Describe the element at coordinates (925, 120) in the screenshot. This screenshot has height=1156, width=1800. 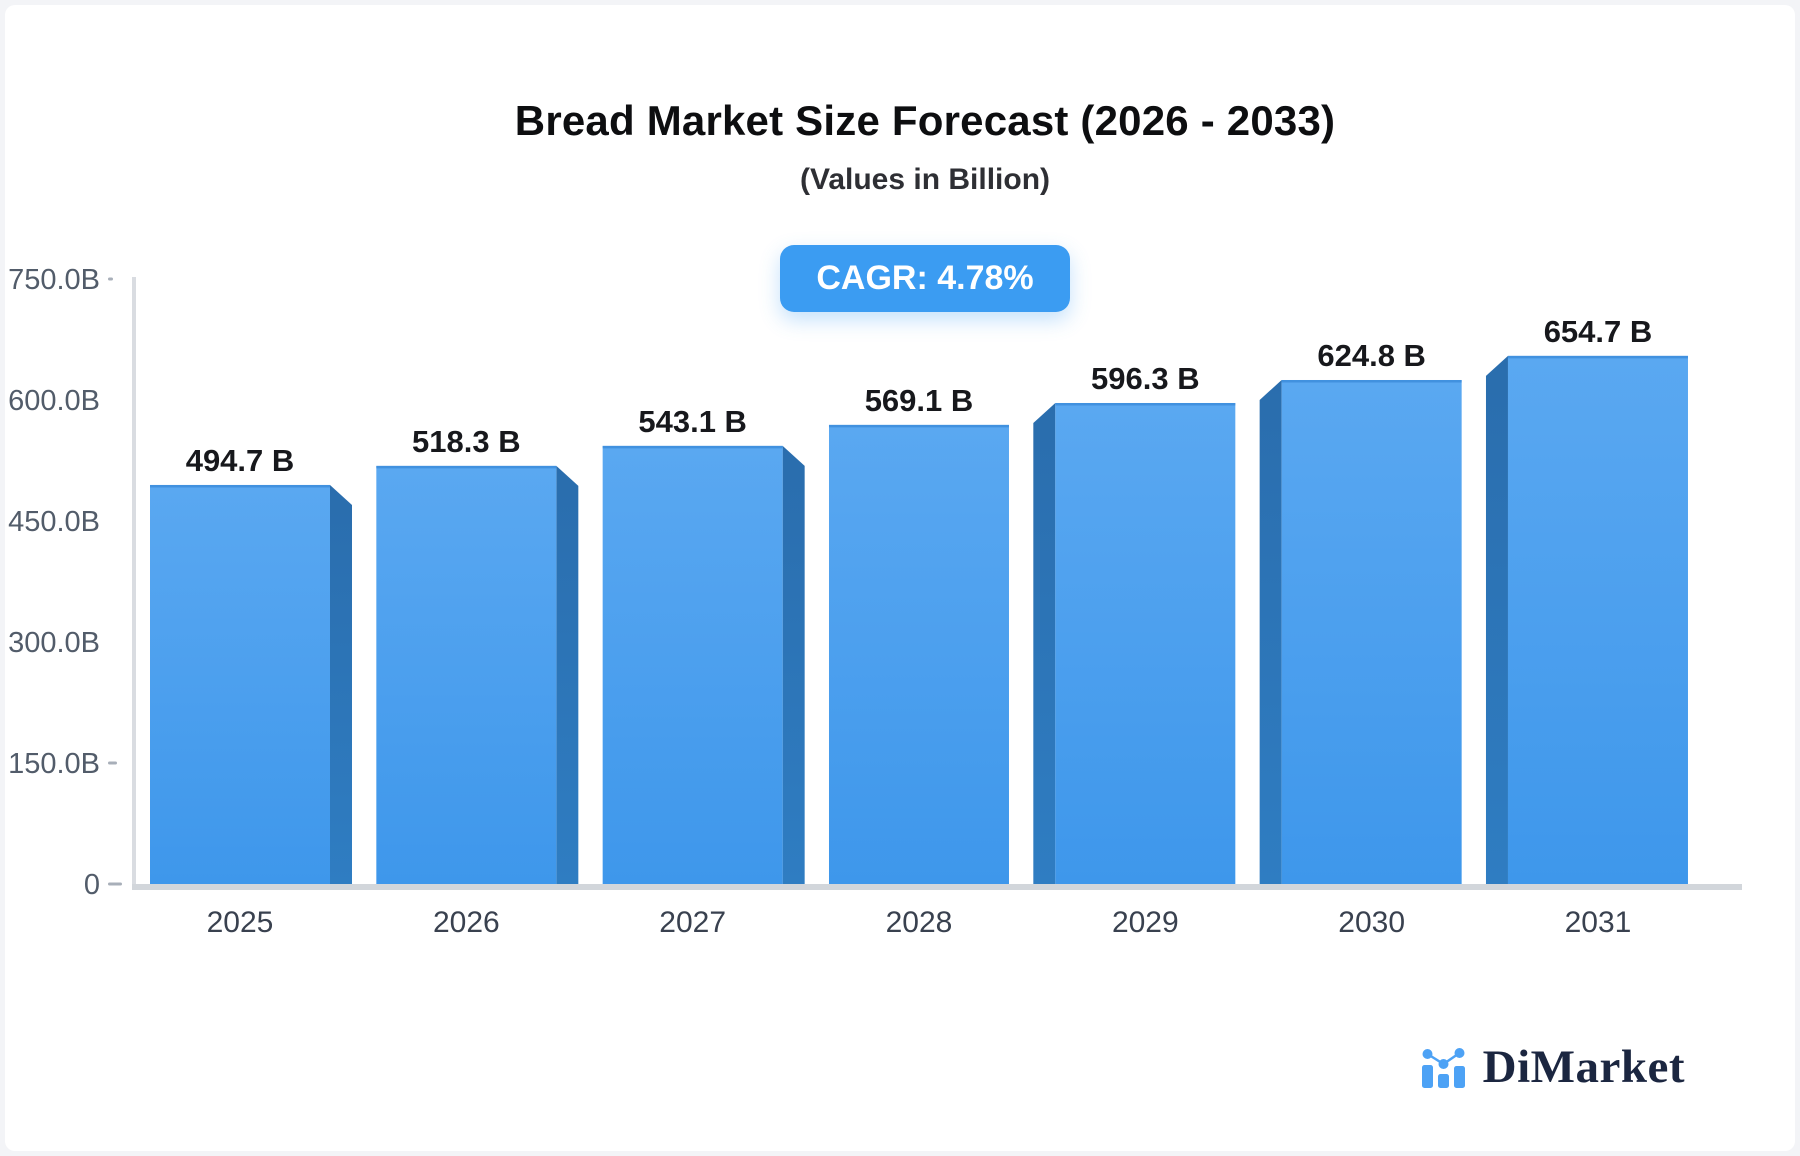
I see `chart-title: Bread Market Size Forecast (2026 - 2033)` at that location.